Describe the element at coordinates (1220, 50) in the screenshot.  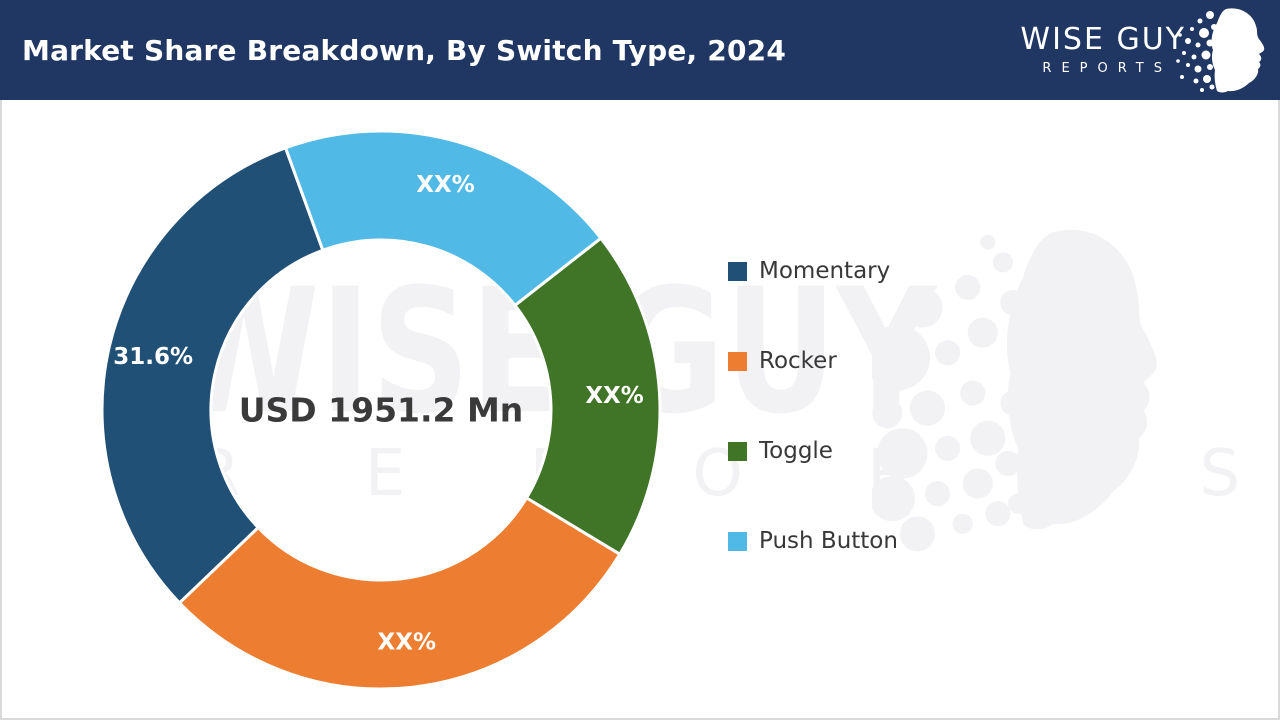
I see `brand-head-icon` at that location.